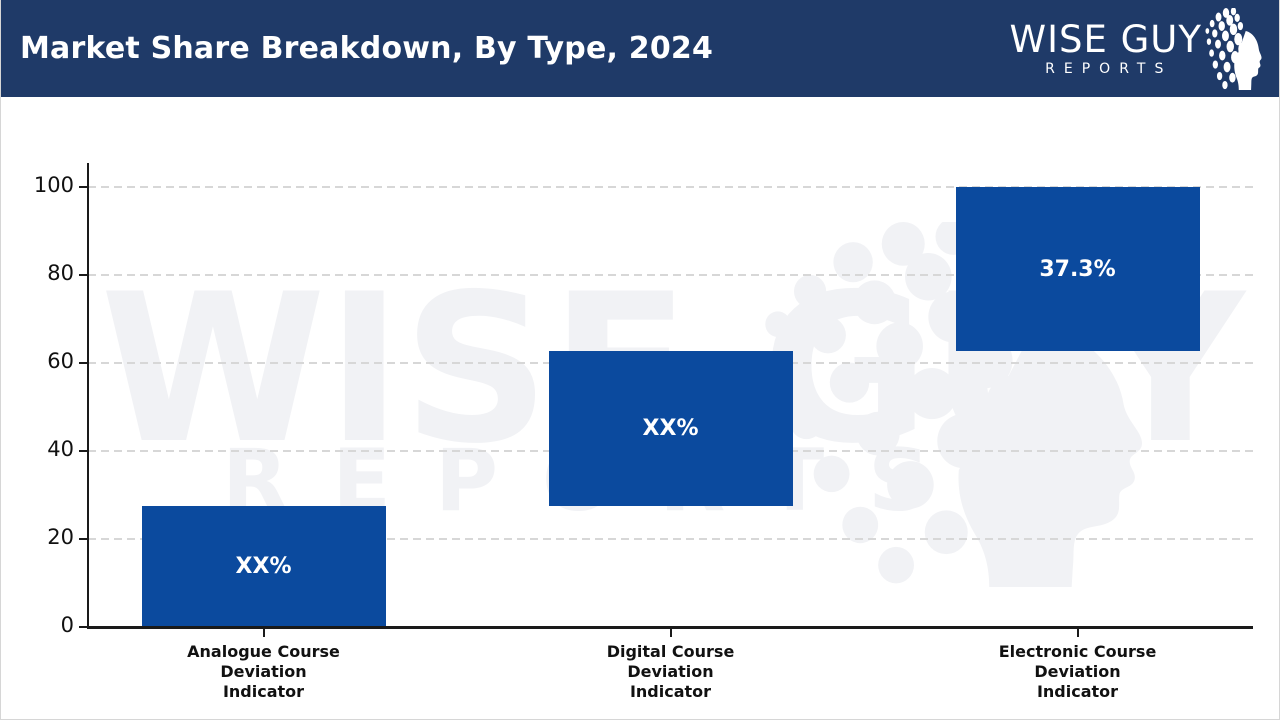 Image resolution: width=1280 pixels, height=720 pixels. Describe the element at coordinates (60, 361) in the screenshot. I see `y-tick-label: 60` at that location.